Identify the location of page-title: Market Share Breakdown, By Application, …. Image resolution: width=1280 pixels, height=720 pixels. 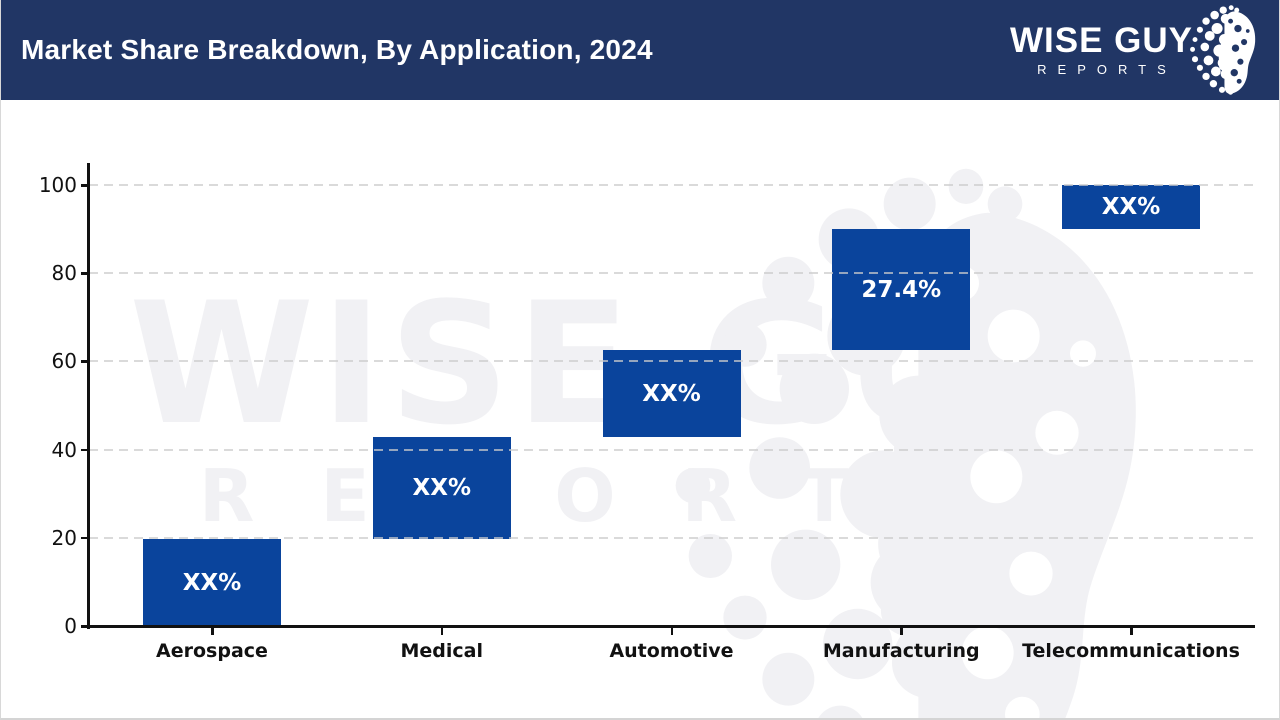
(337, 49).